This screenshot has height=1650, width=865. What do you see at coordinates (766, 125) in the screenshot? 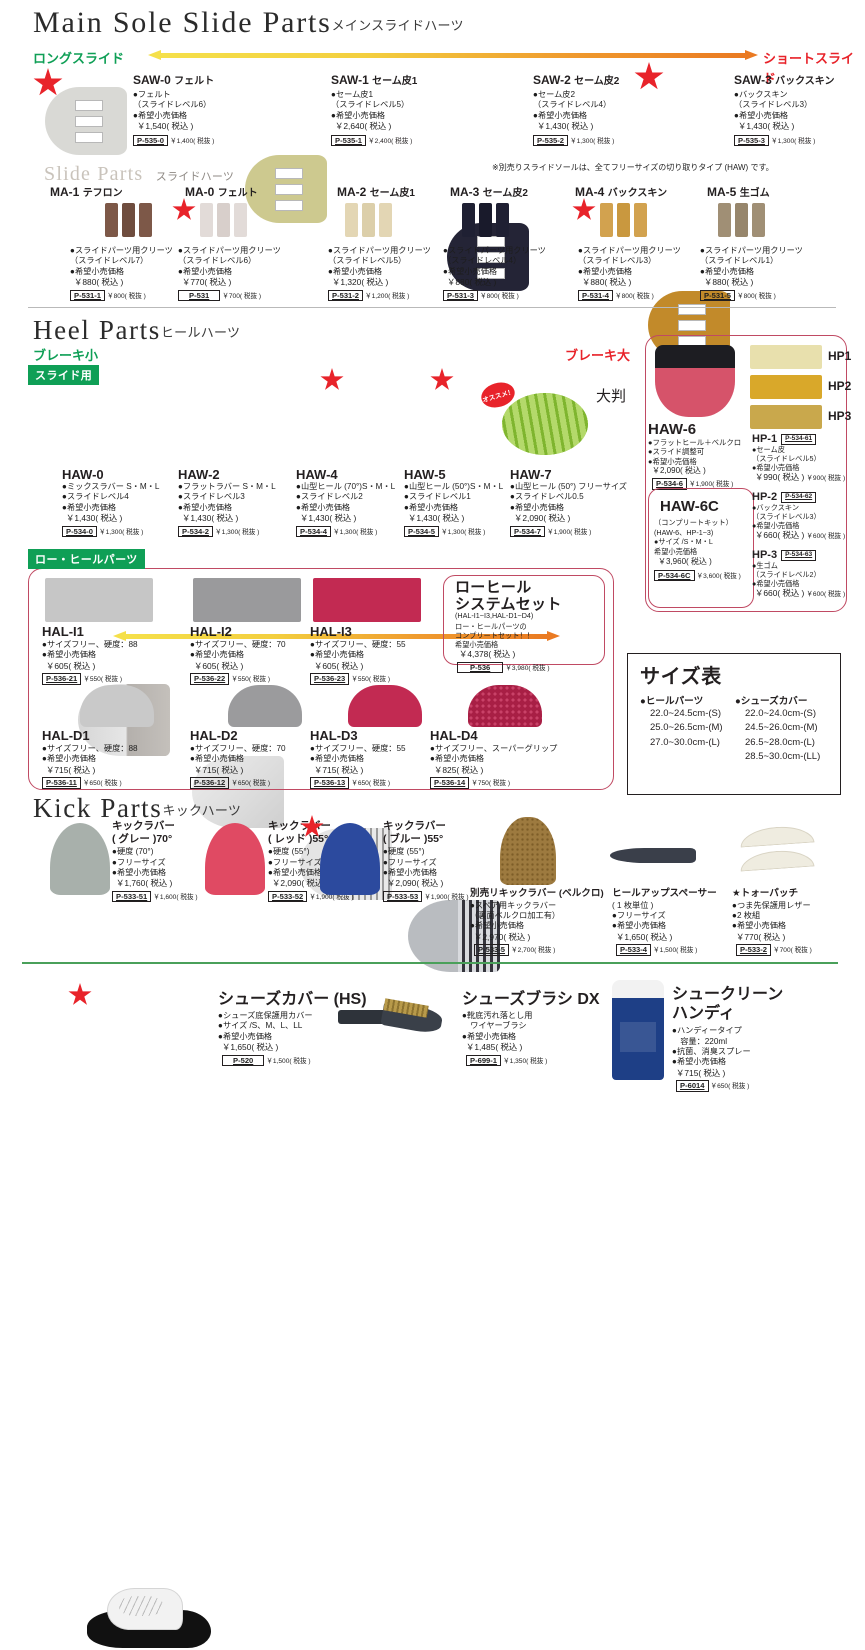
I see `saw-3-price: ￥1,430( 税込 )` at bounding box center [766, 125].